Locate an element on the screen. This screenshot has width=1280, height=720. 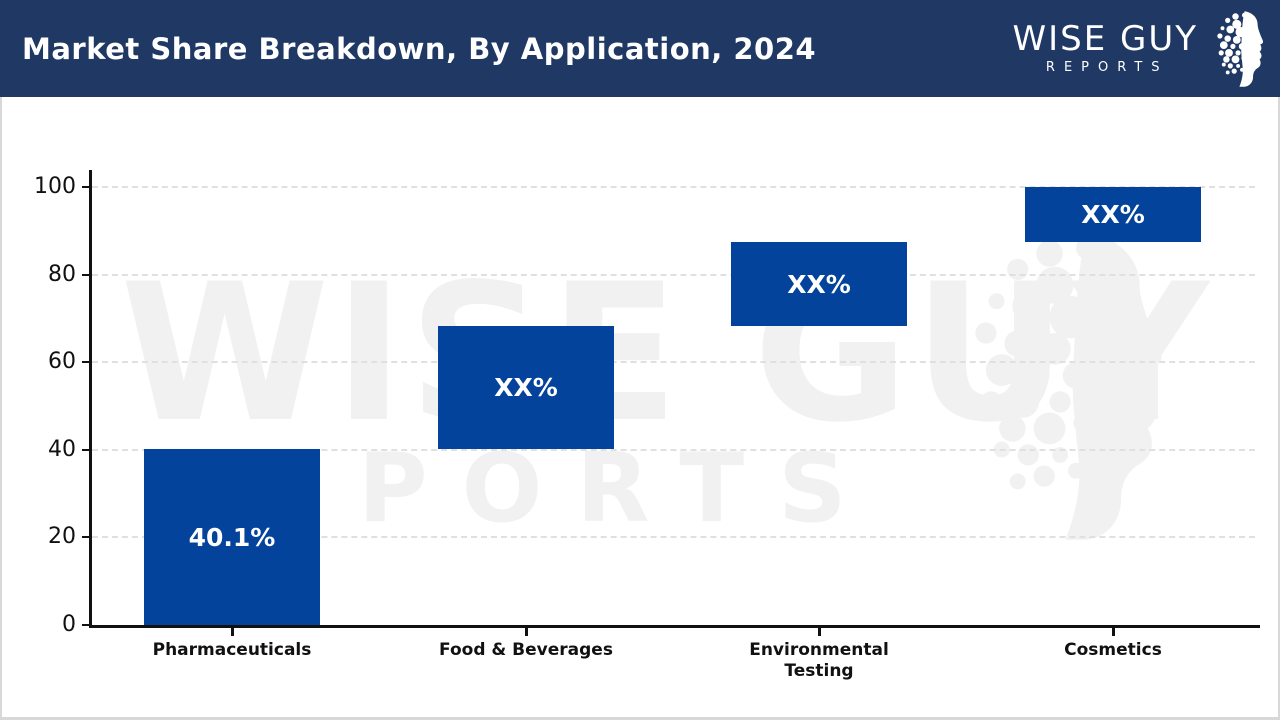
y-axis-line is located at coordinates (90, 399).